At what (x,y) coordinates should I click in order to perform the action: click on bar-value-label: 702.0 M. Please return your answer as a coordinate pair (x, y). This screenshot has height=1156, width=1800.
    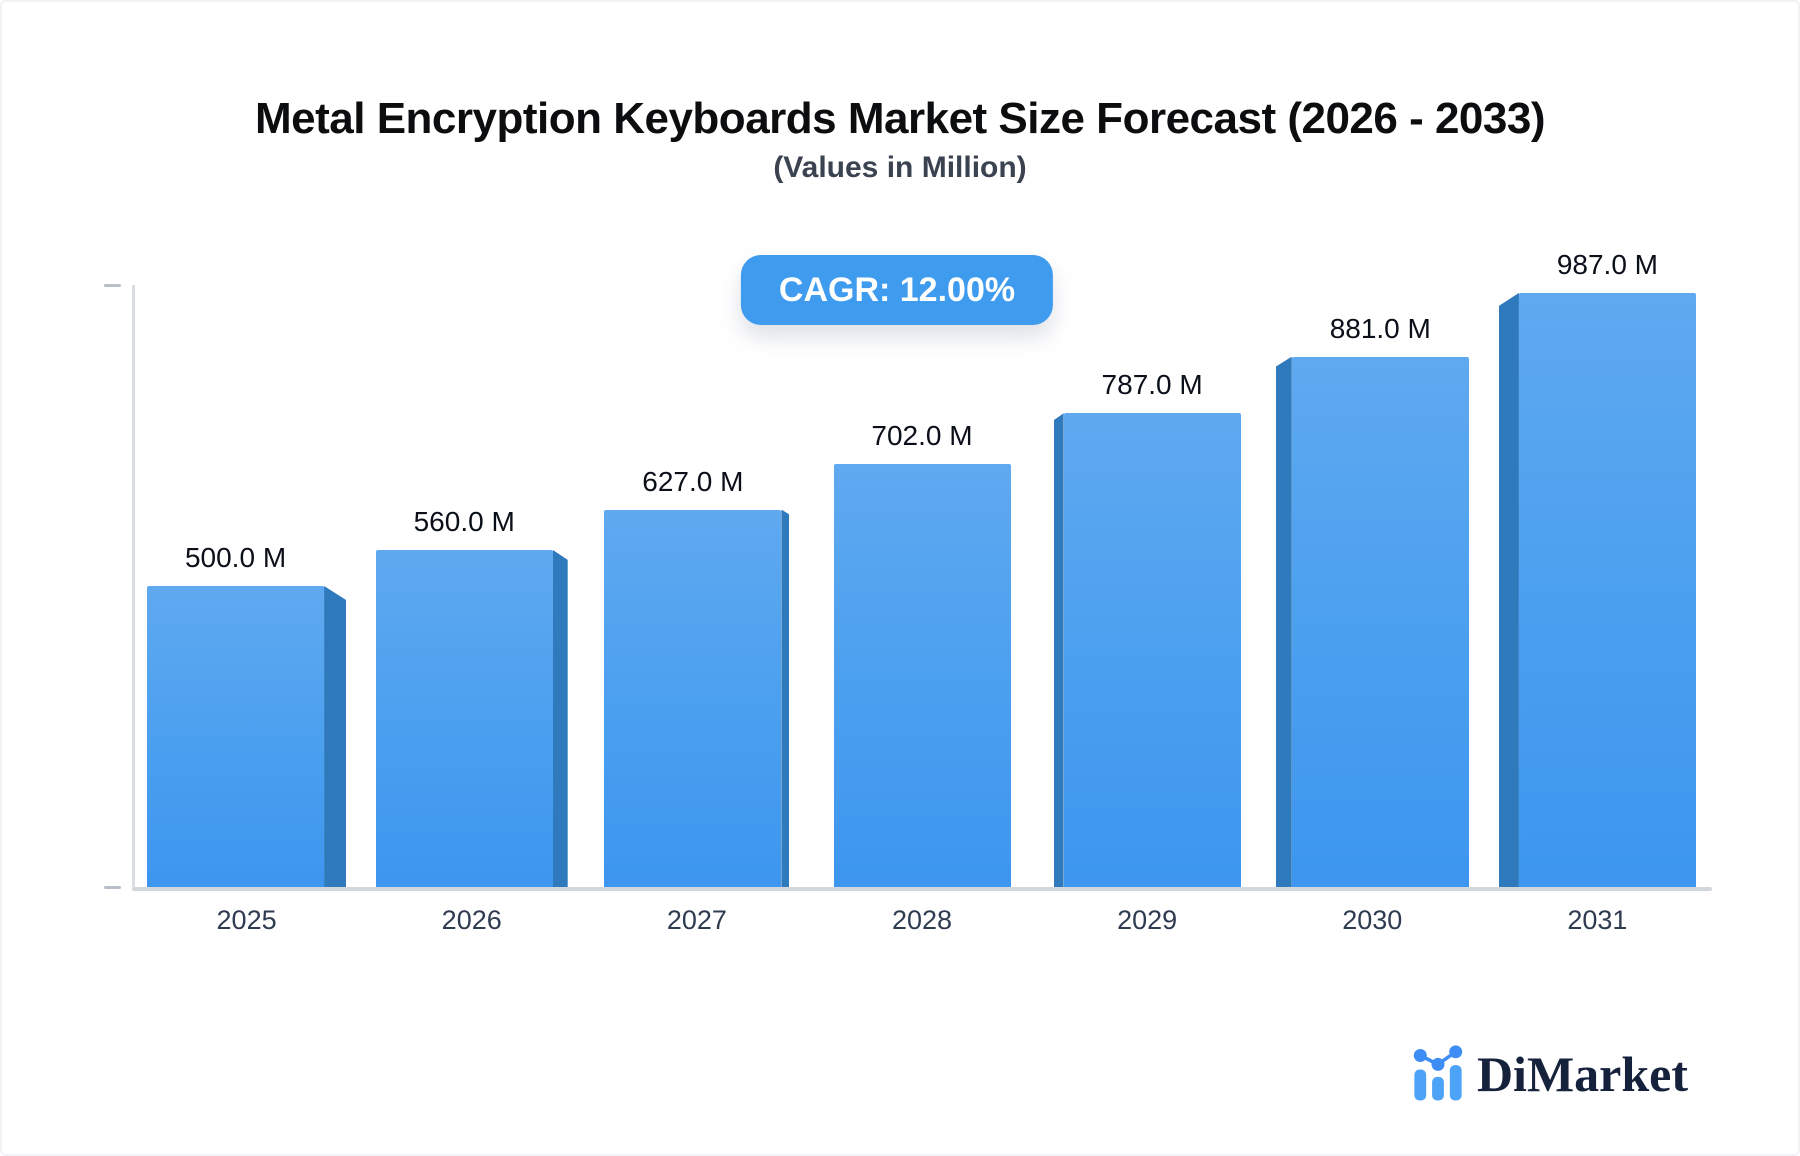
    Looking at the image, I should click on (922, 436).